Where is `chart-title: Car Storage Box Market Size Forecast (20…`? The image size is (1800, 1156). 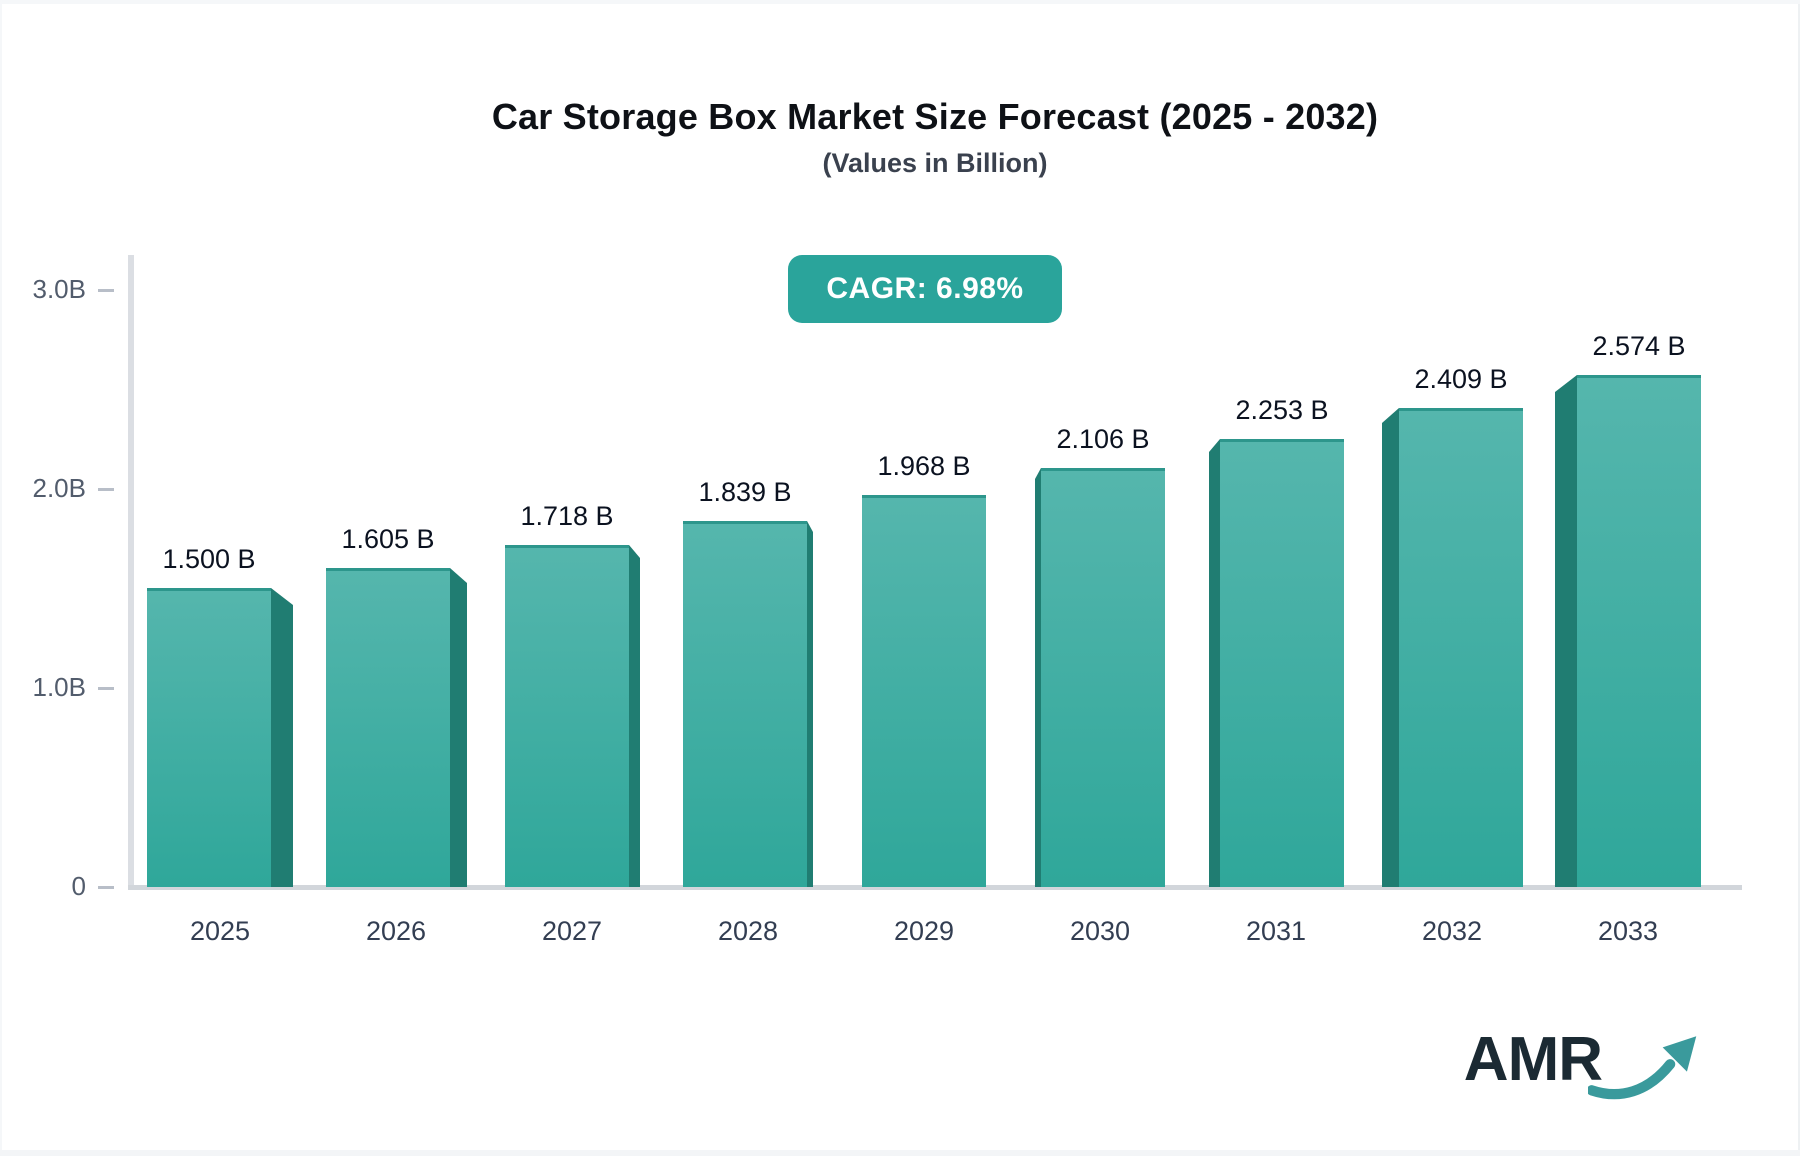 chart-title: Car Storage Box Market Size Forecast (20… is located at coordinates (935, 116).